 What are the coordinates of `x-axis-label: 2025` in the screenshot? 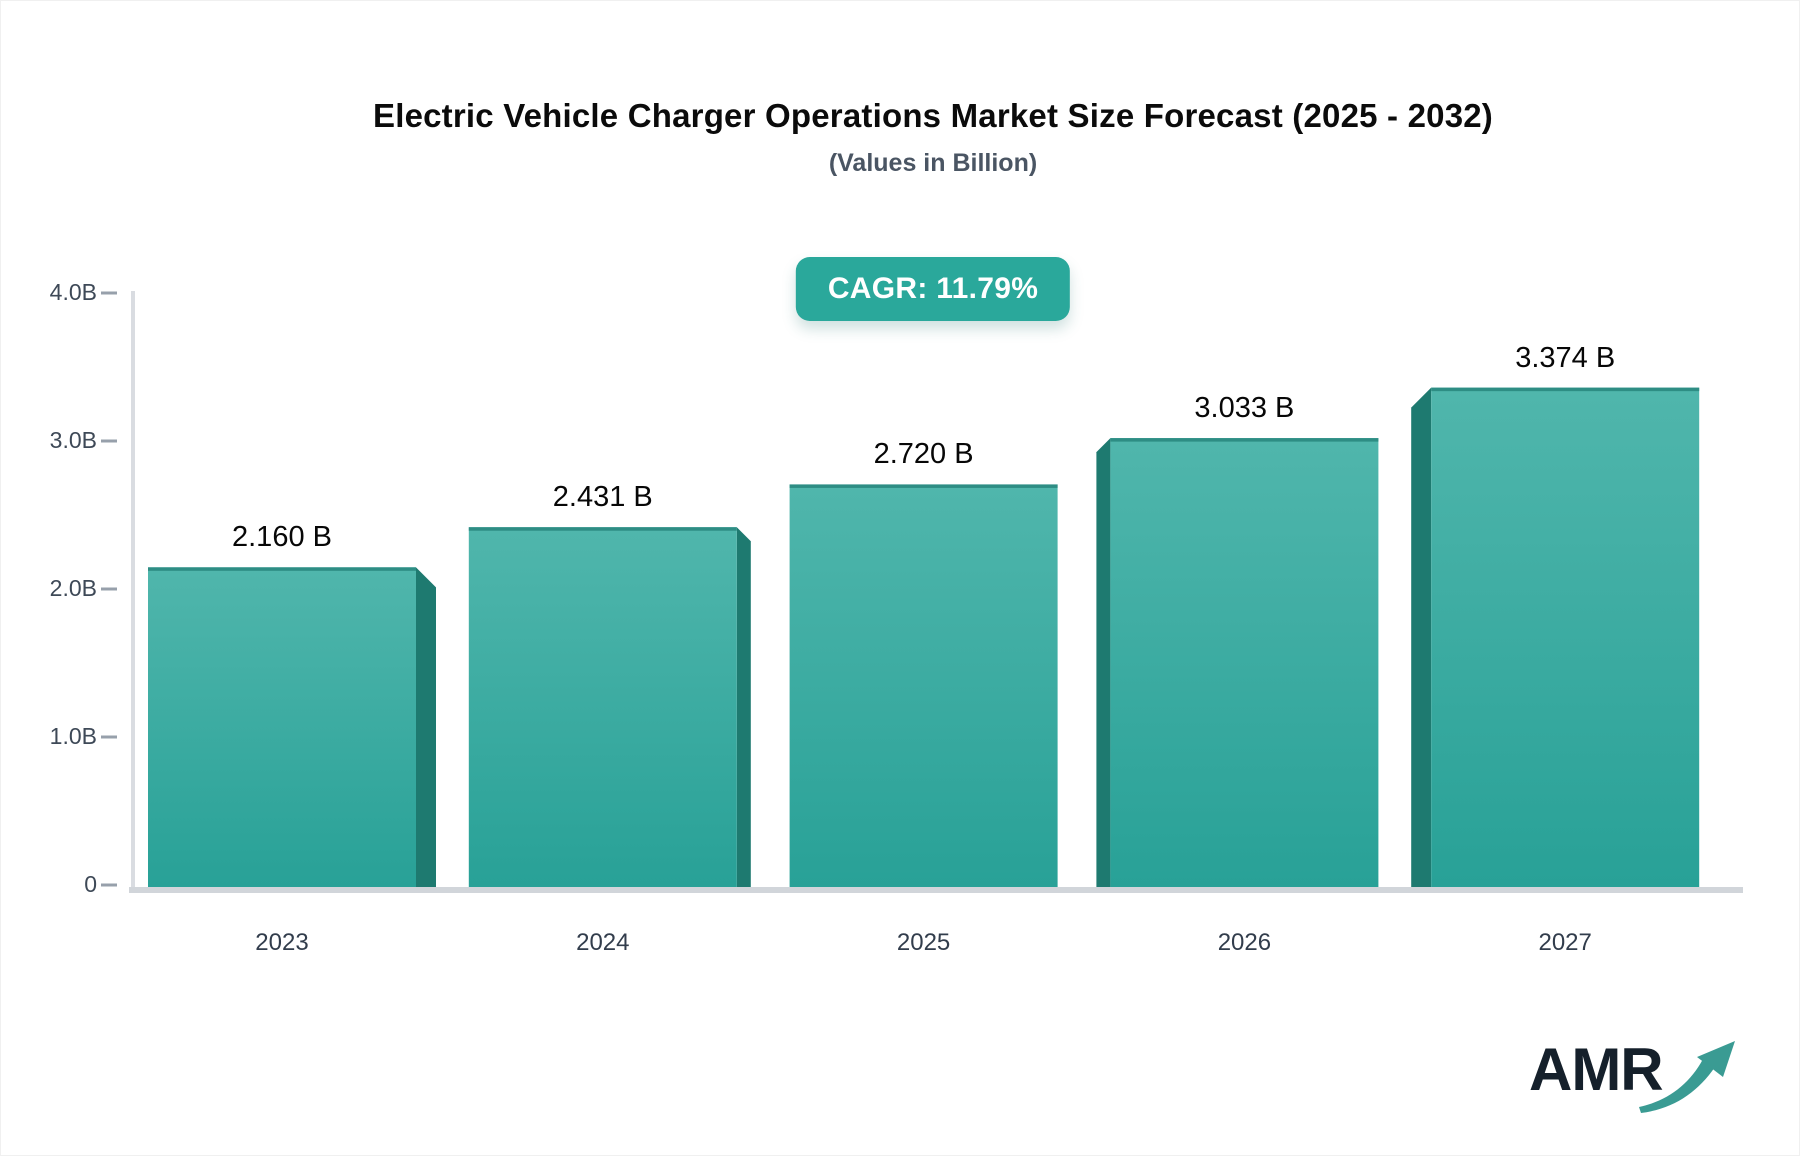 It's located at (923, 942).